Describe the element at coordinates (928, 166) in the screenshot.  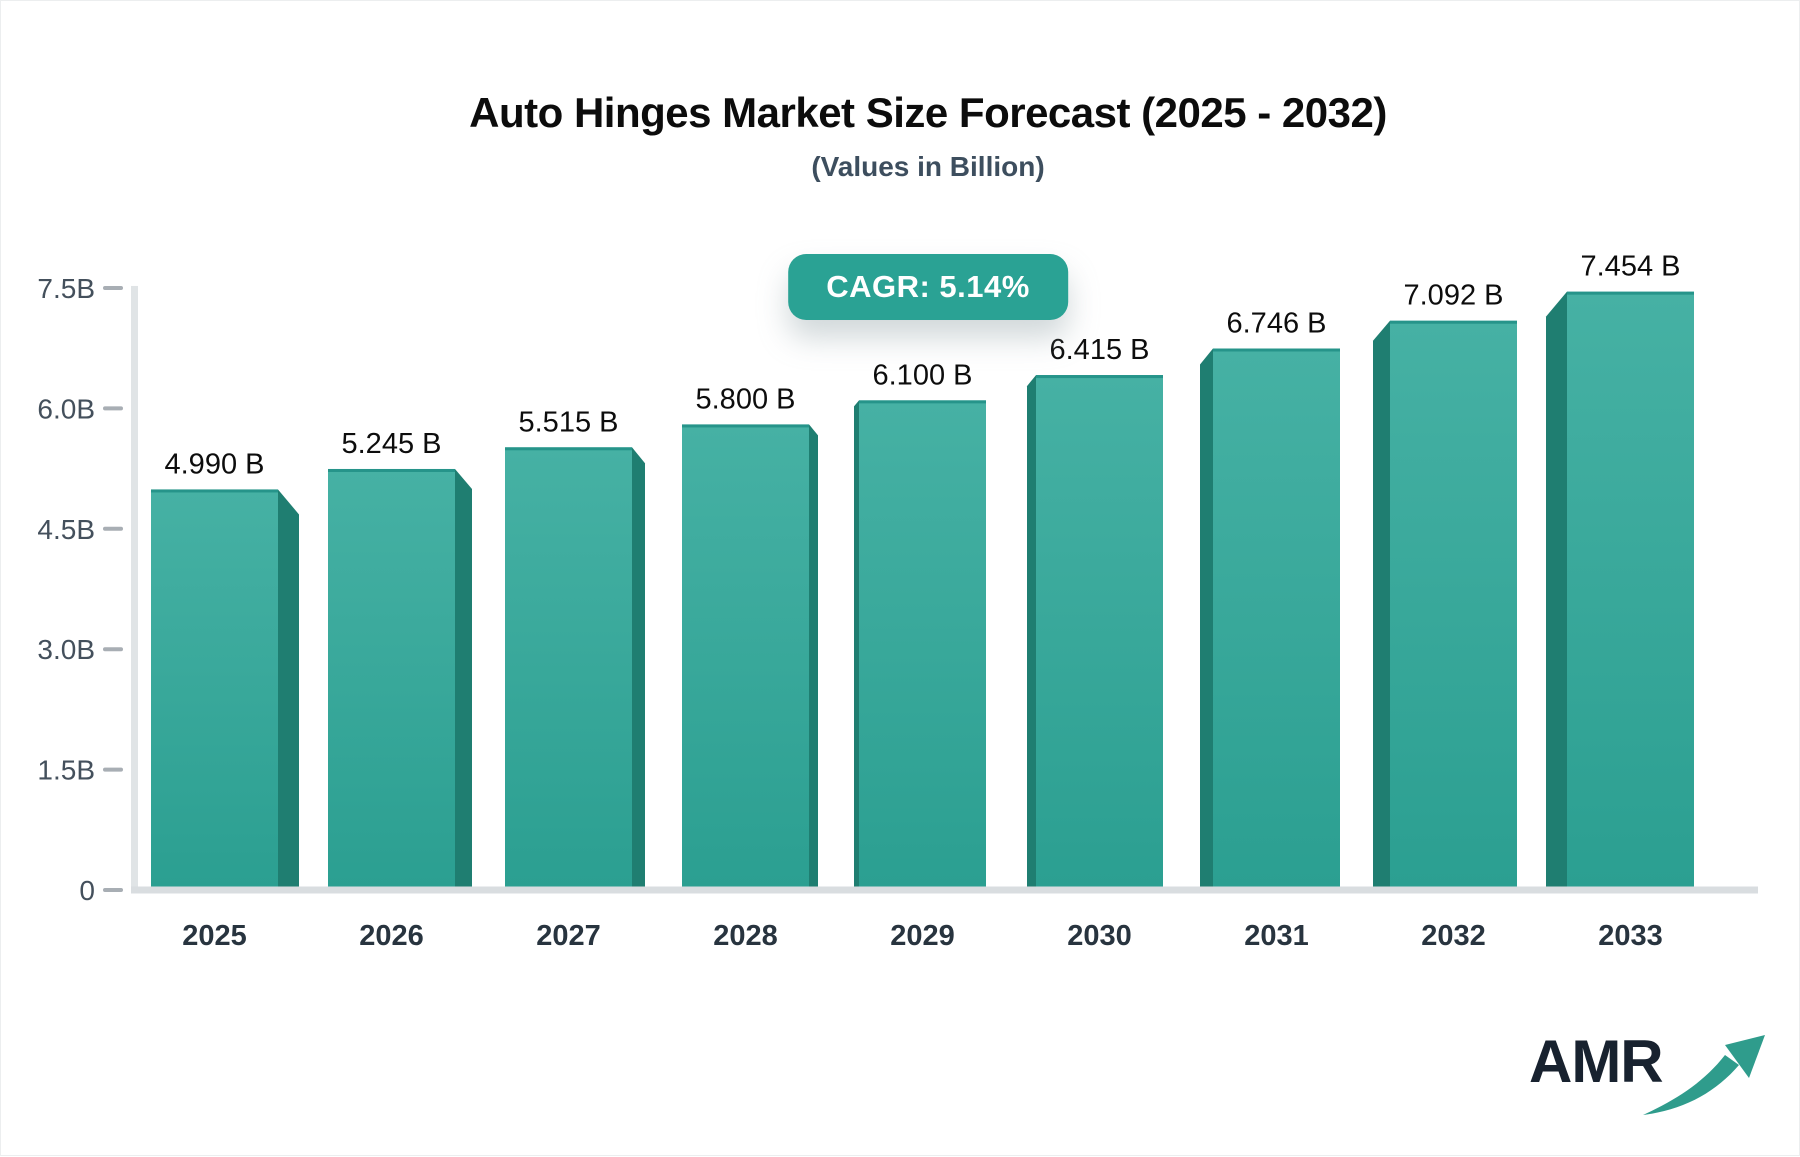
I see `page-subtitle: (Values in Billion)` at that location.